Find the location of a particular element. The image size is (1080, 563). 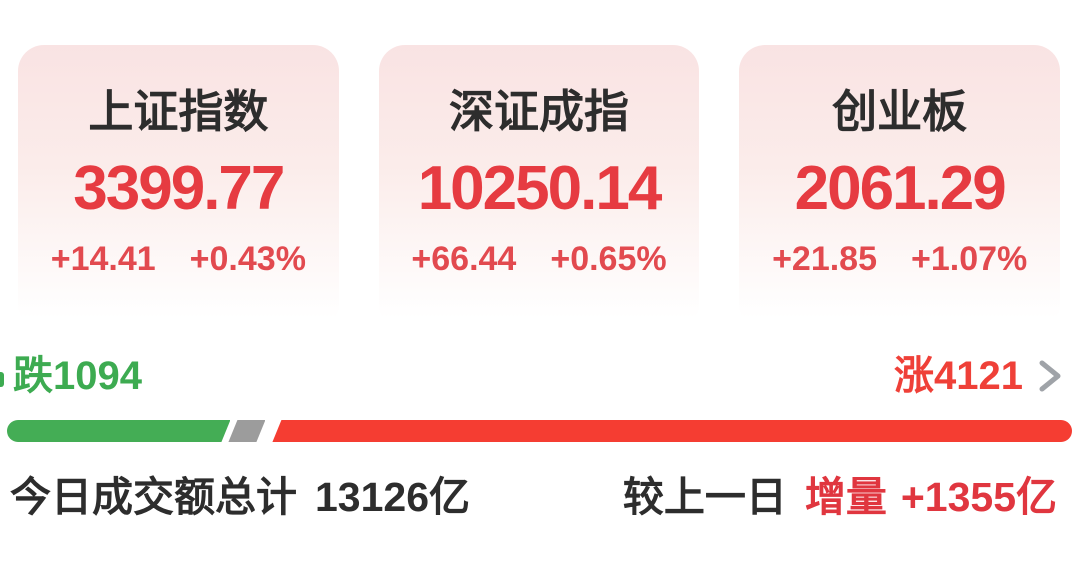

turnover-today: 今日成交额总计 13126亿 is located at coordinates (240, 497).